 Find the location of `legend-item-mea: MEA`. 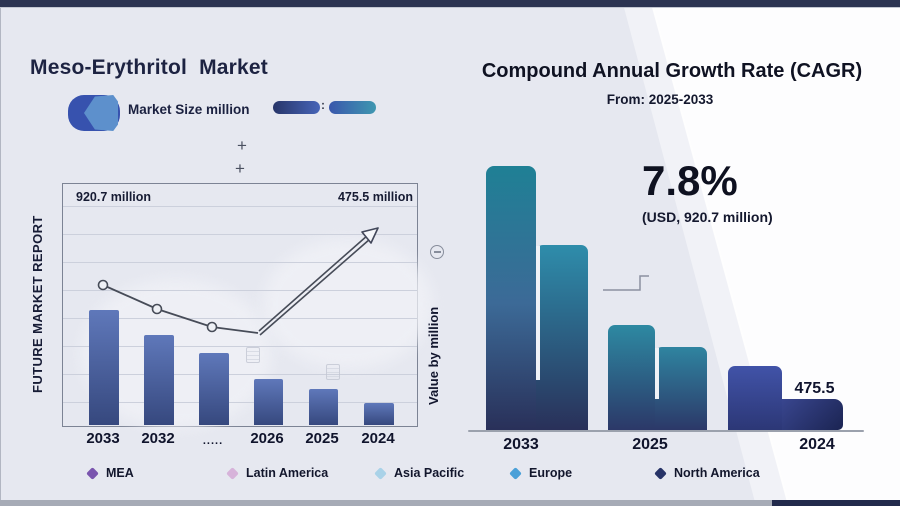

legend-item-mea: MEA is located at coordinates (110, 473).